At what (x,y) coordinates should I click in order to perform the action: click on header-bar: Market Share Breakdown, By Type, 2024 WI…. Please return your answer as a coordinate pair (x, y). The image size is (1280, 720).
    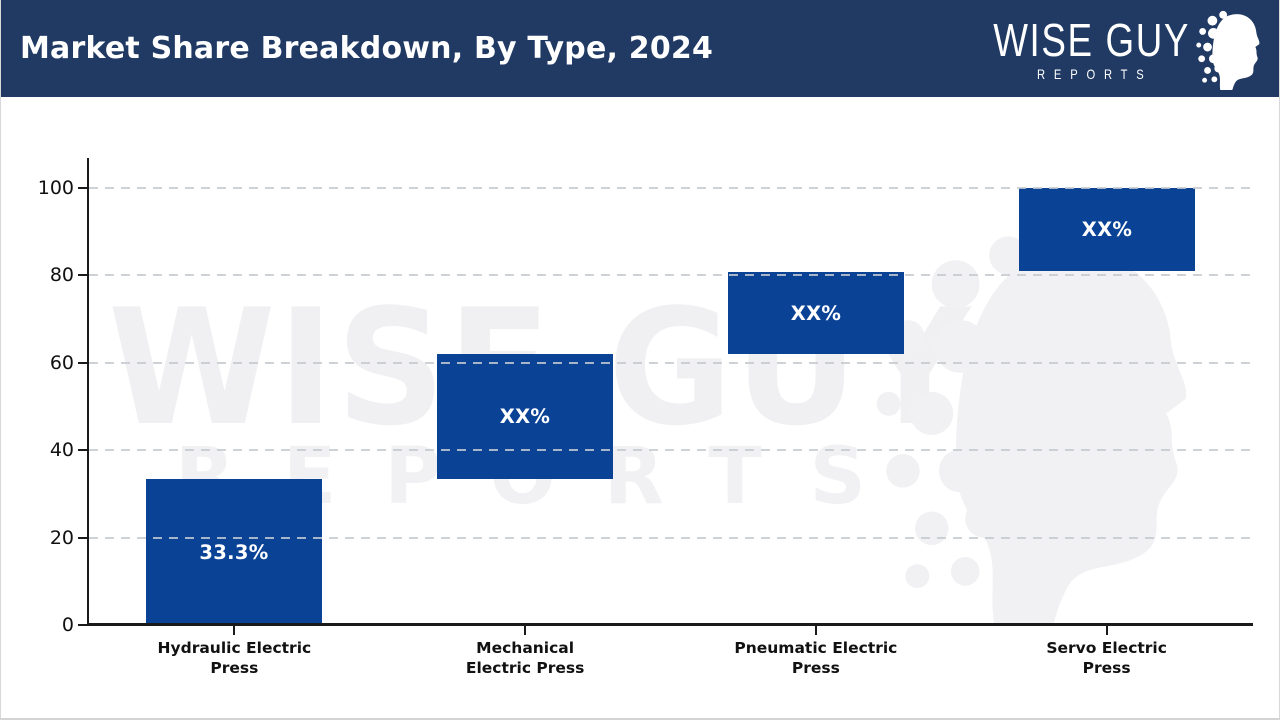
    Looking at the image, I should click on (640, 48).